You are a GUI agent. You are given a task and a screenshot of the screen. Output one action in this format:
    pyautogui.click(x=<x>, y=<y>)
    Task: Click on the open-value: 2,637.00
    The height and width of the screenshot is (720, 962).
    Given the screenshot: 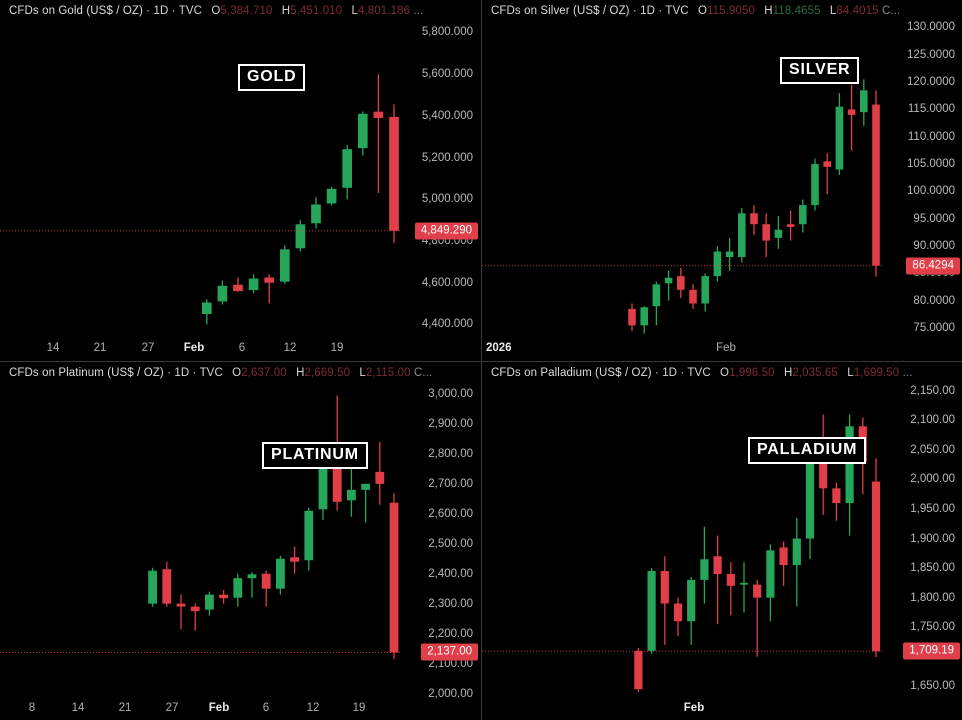 What is the action you would take?
    pyautogui.click(x=264, y=373)
    